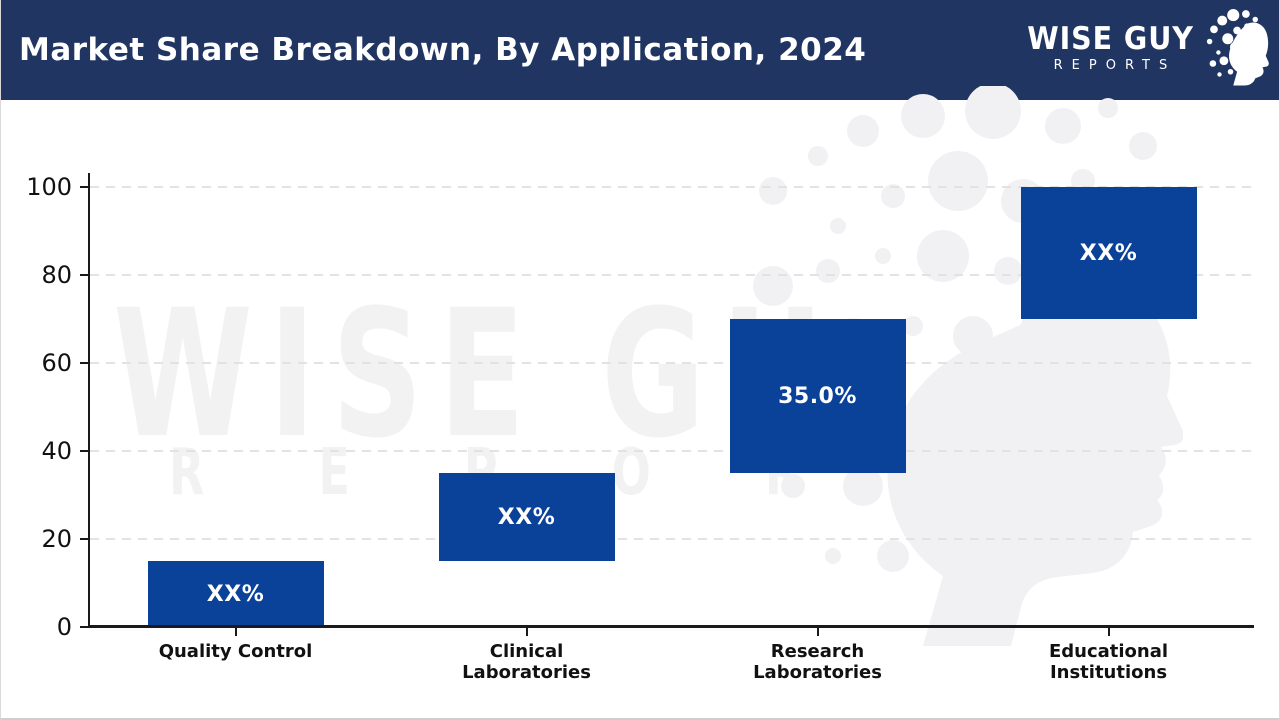  I want to click on y-tick-label-100: 100, so click(49, 187).